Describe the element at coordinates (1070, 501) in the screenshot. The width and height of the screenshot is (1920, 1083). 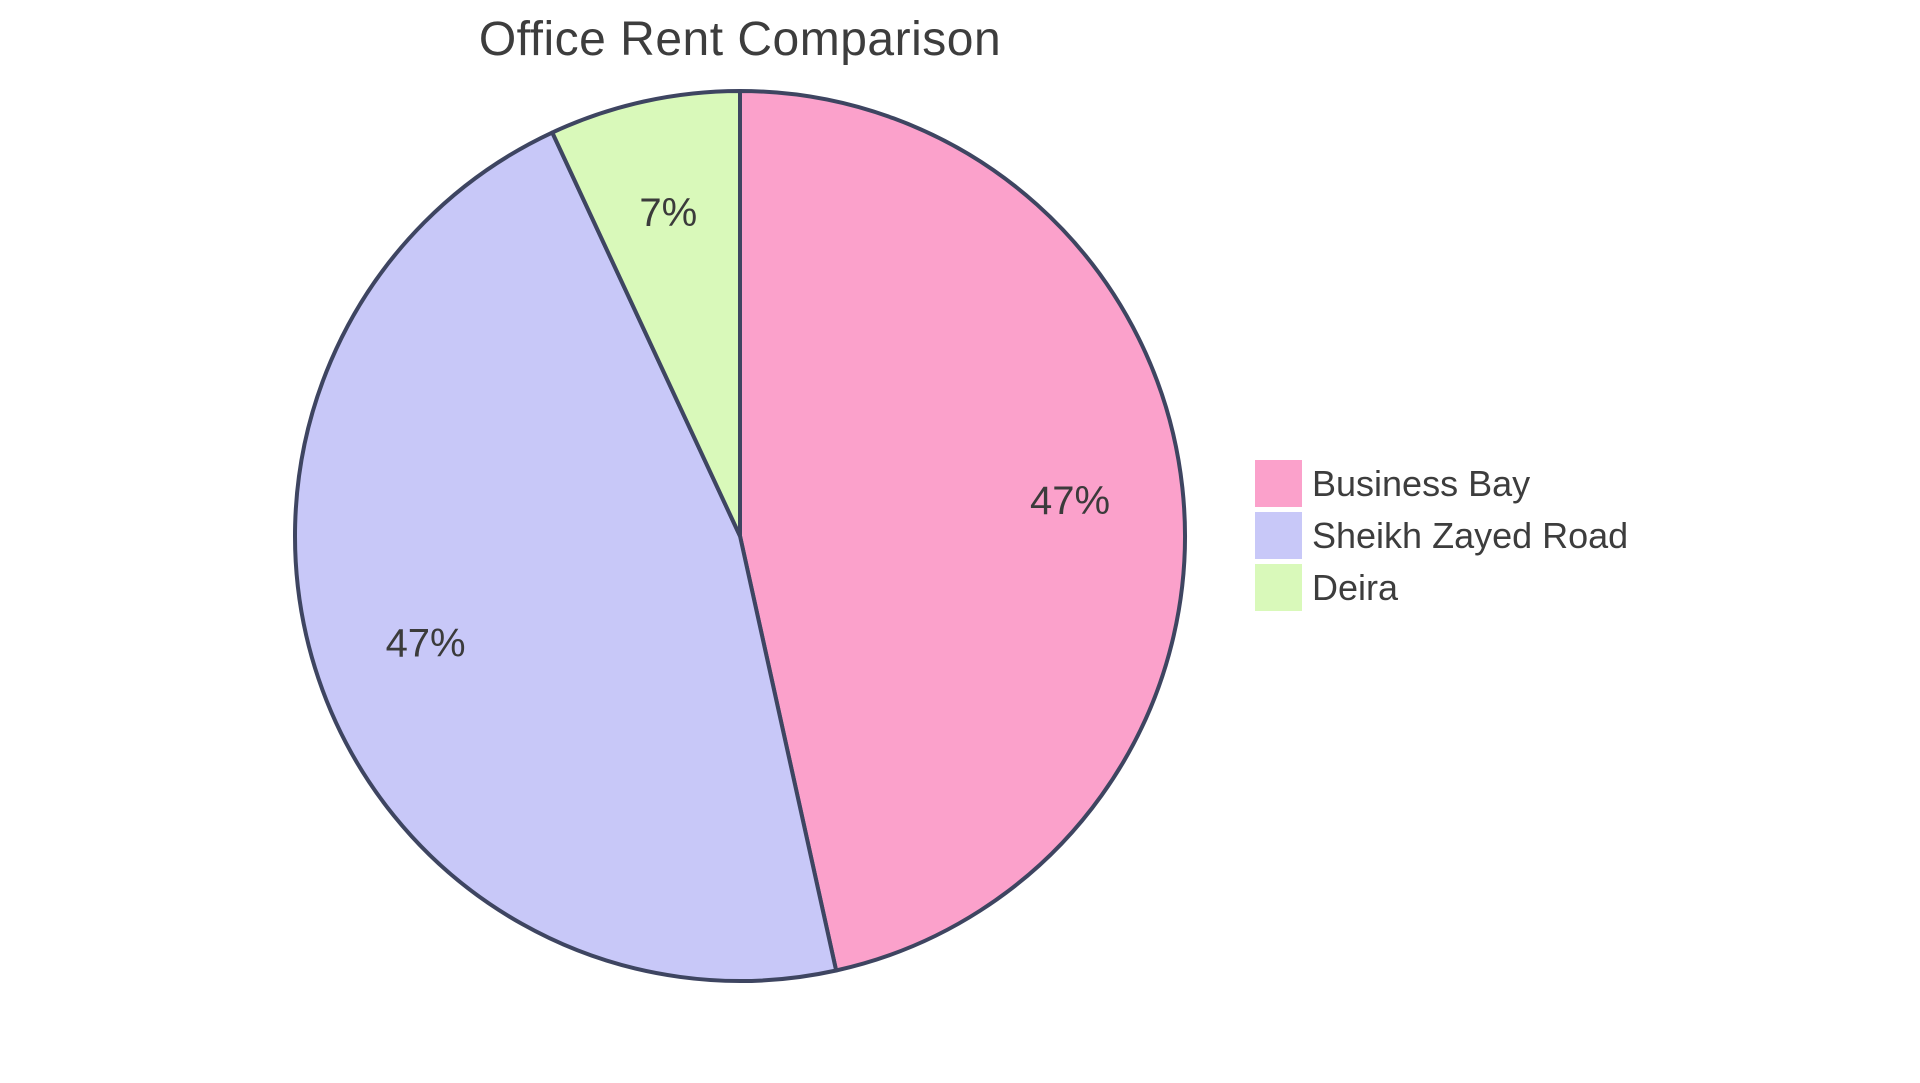
I see `pie-percent-label-business-bay: 47%` at that location.